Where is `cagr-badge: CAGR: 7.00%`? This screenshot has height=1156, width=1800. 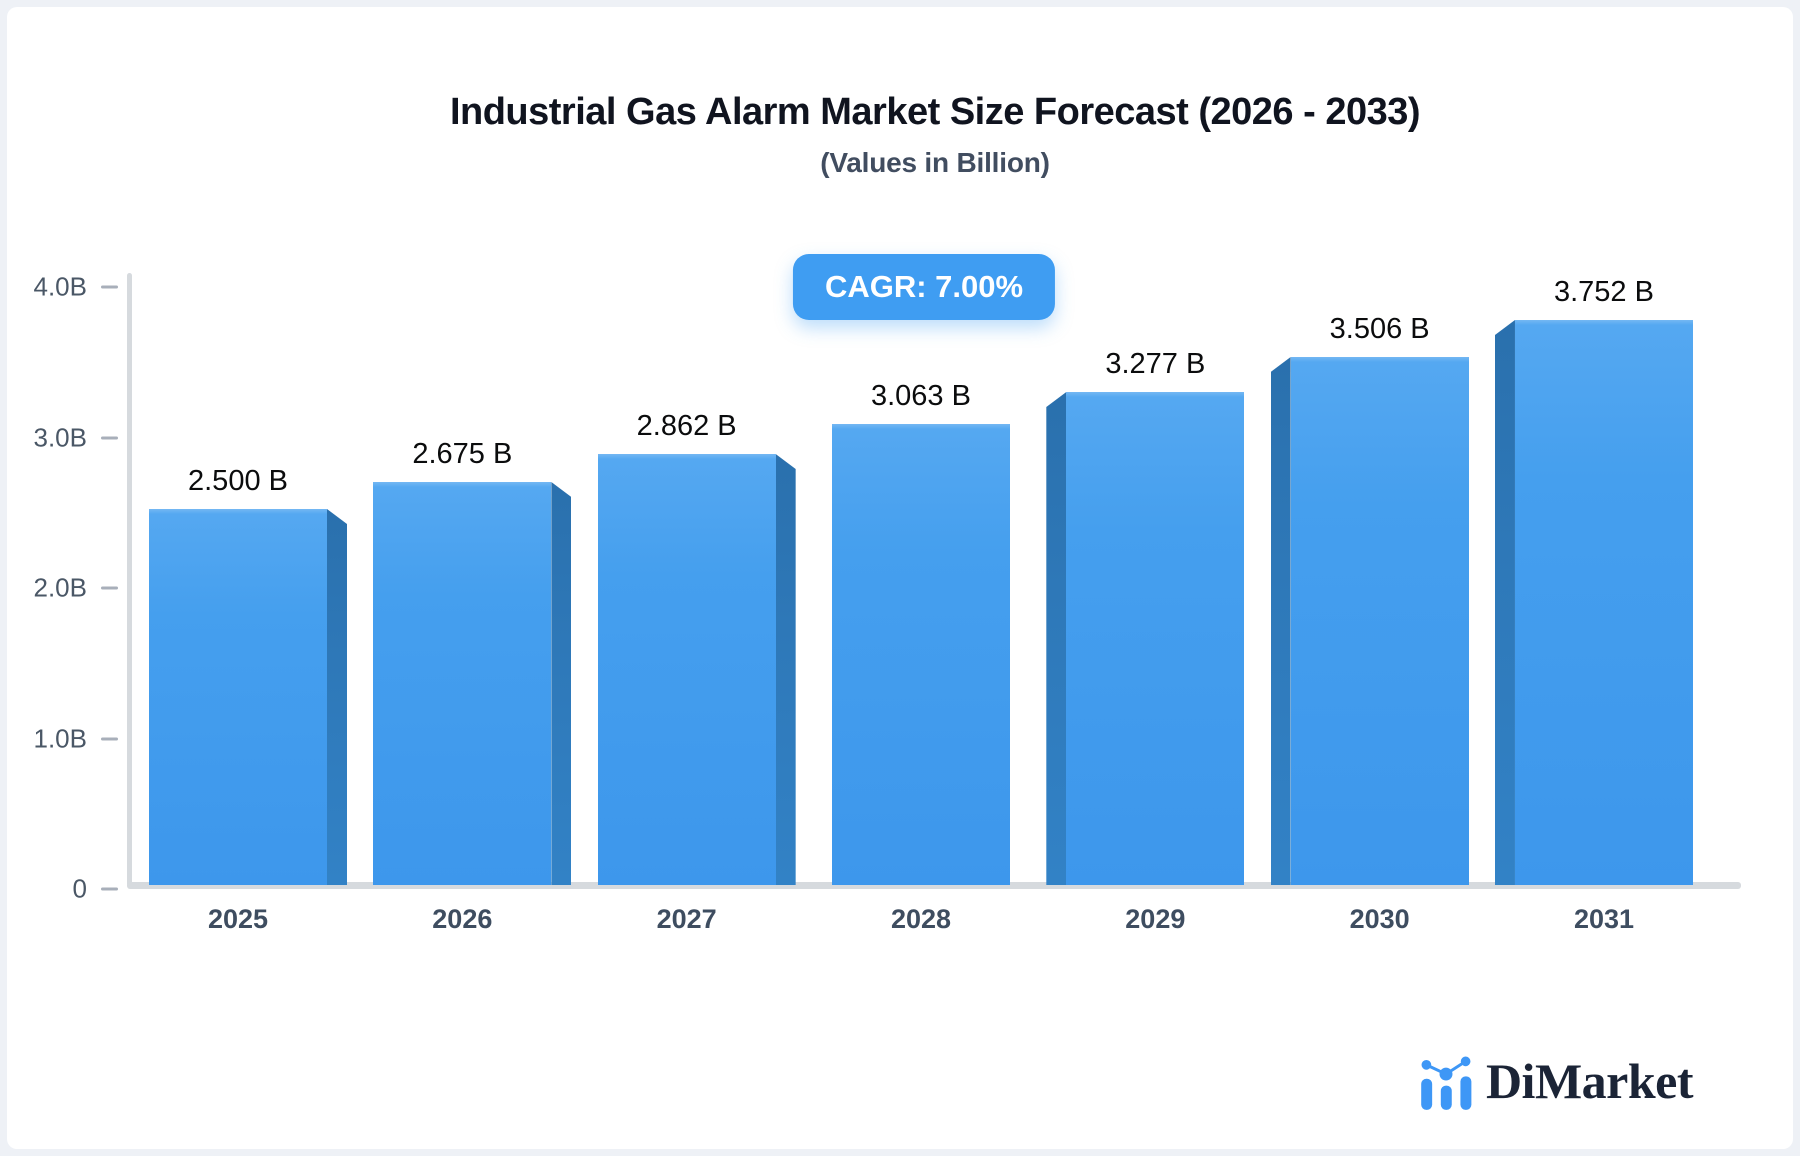 cagr-badge: CAGR: 7.00% is located at coordinates (924, 287).